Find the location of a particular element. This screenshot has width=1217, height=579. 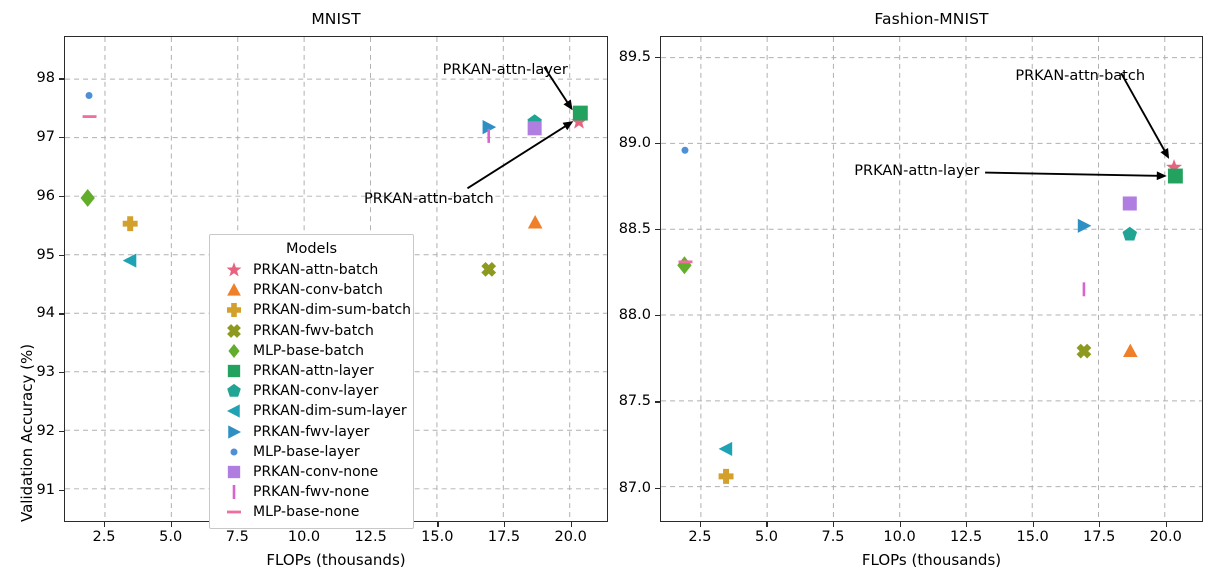

data-point-mlp-base-layer is located at coordinates (89, 96).